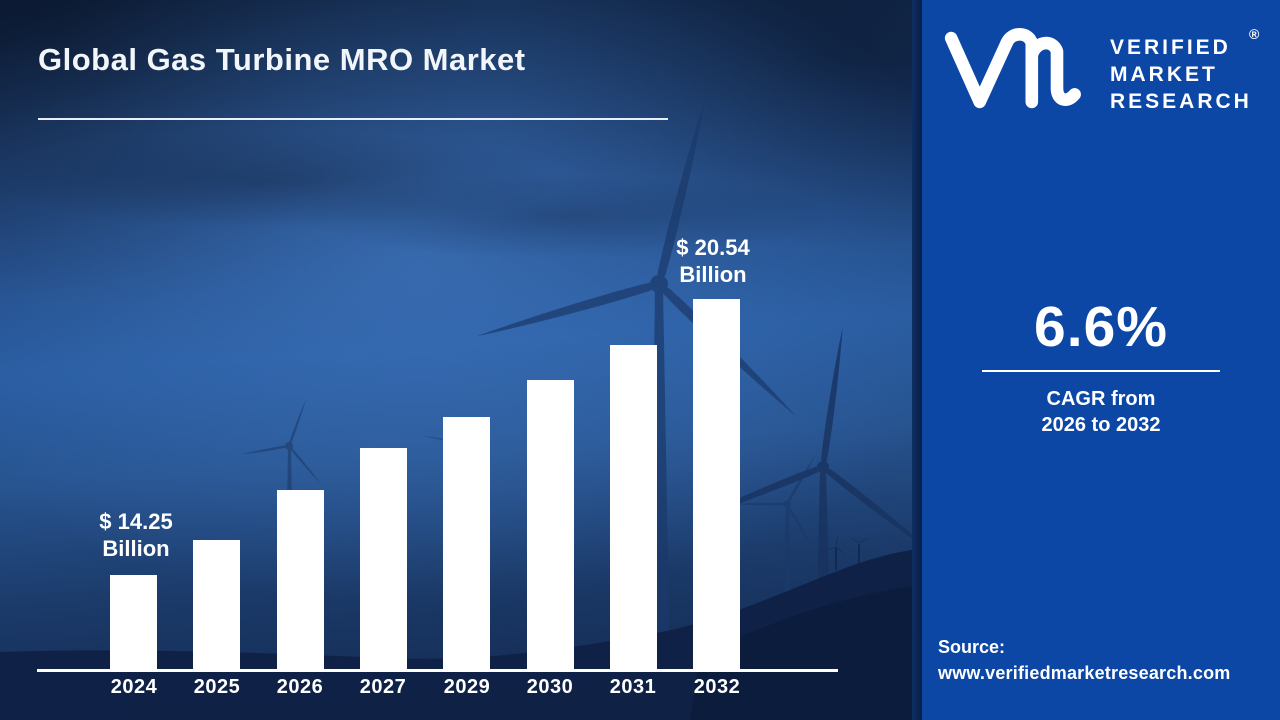 The width and height of the screenshot is (1280, 720). Describe the element at coordinates (353, 119) in the screenshot. I see `title-underline` at that location.